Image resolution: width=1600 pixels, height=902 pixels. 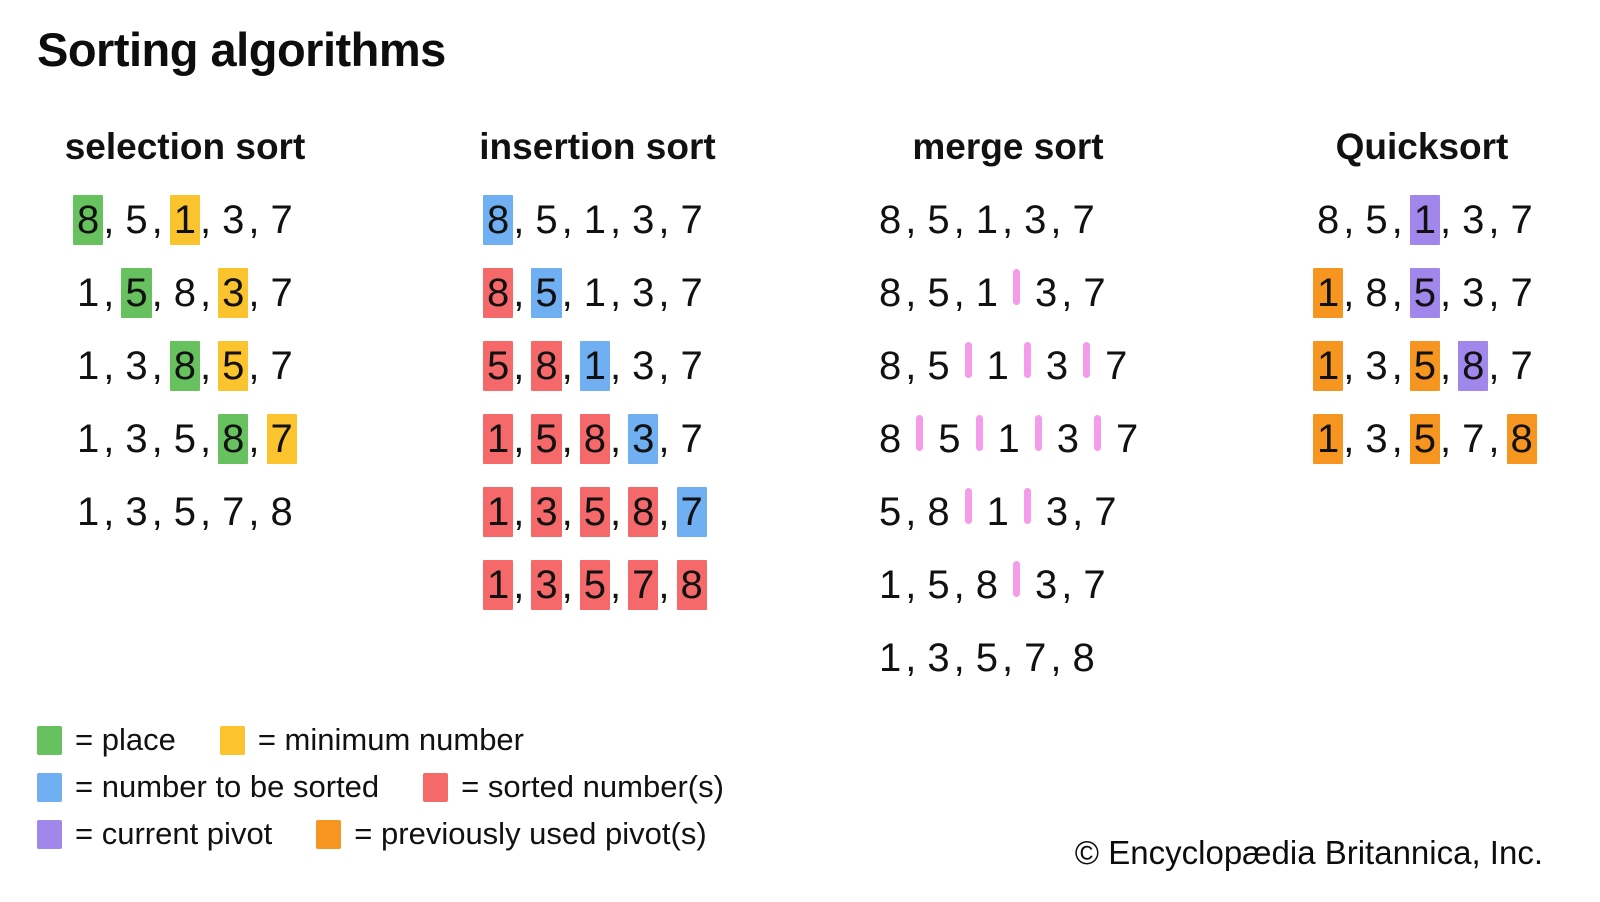 What do you see at coordinates (594, 439) in the screenshot?
I see `number-cell-sorted: 8` at bounding box center [594, 439].